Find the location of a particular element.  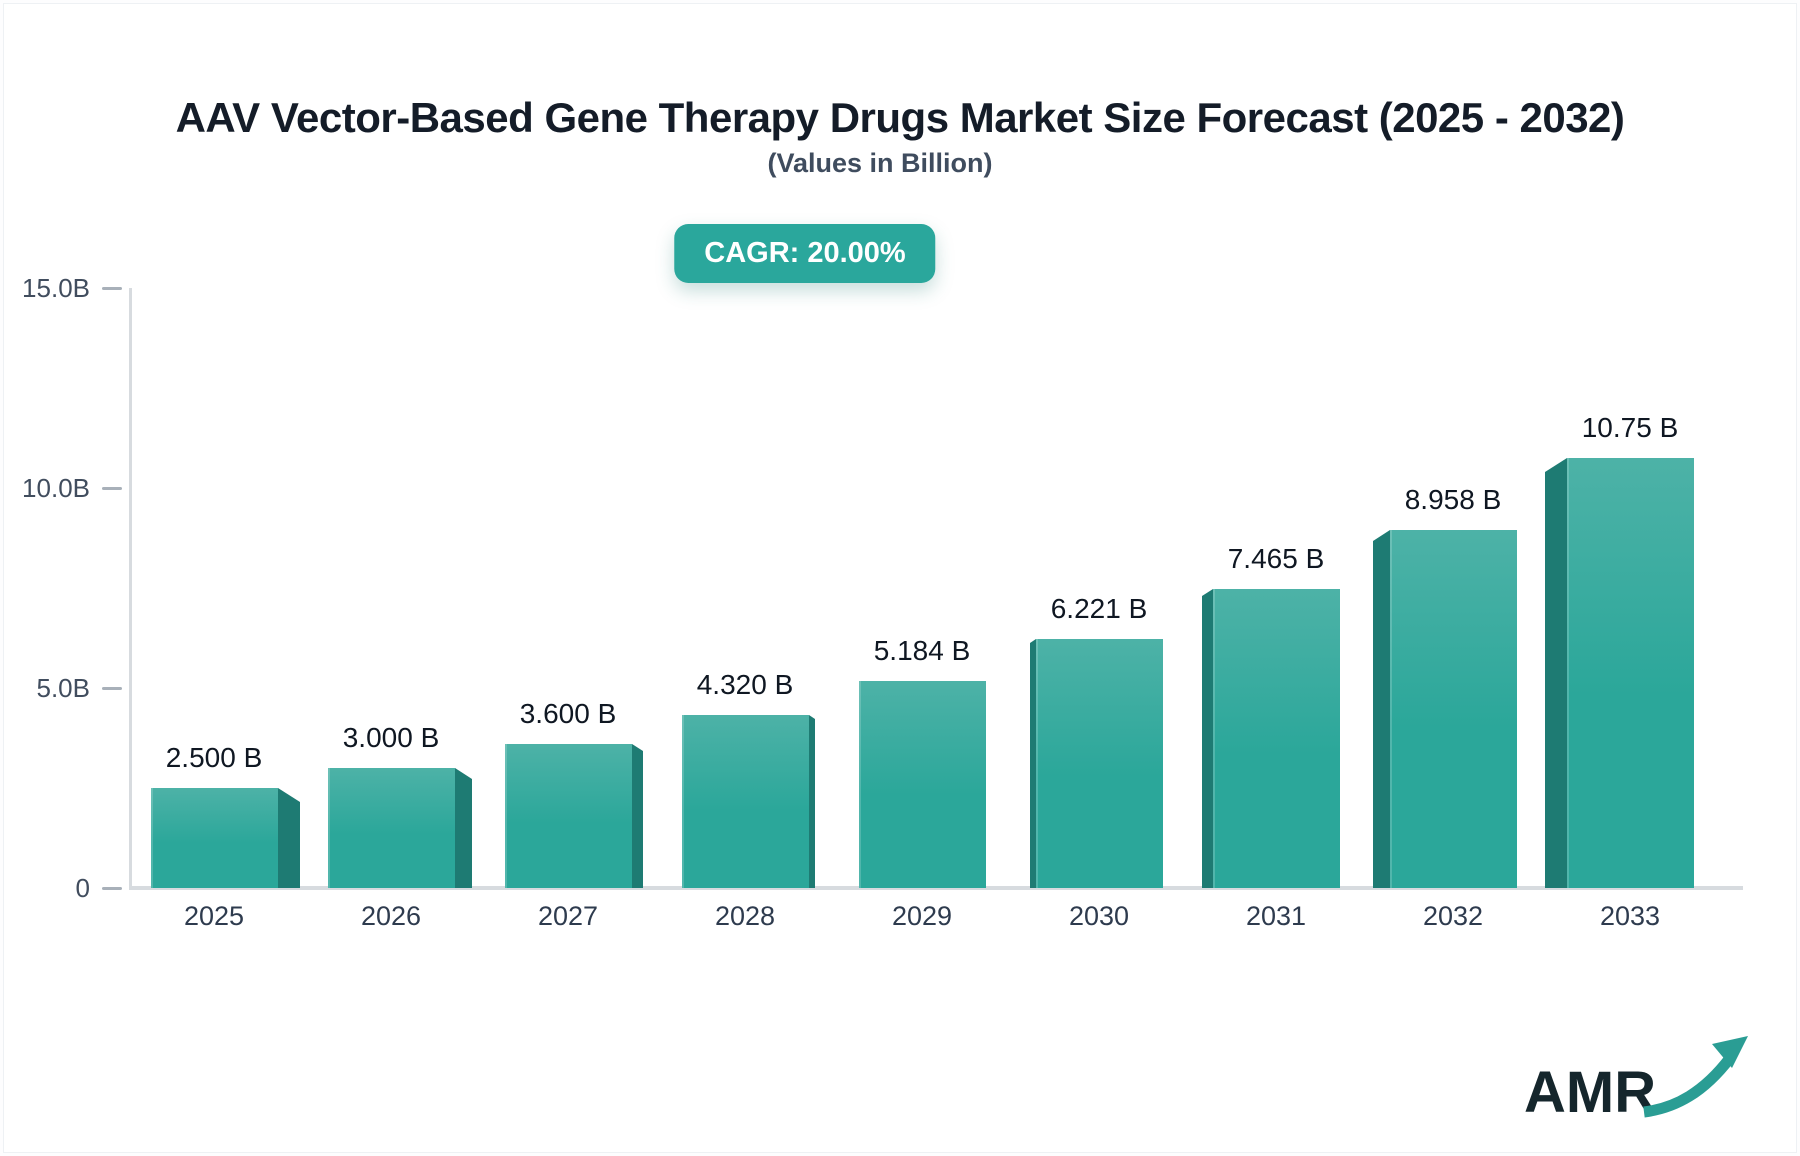

bar-value-label: 2.500 B is located at coordinates (214, 757).